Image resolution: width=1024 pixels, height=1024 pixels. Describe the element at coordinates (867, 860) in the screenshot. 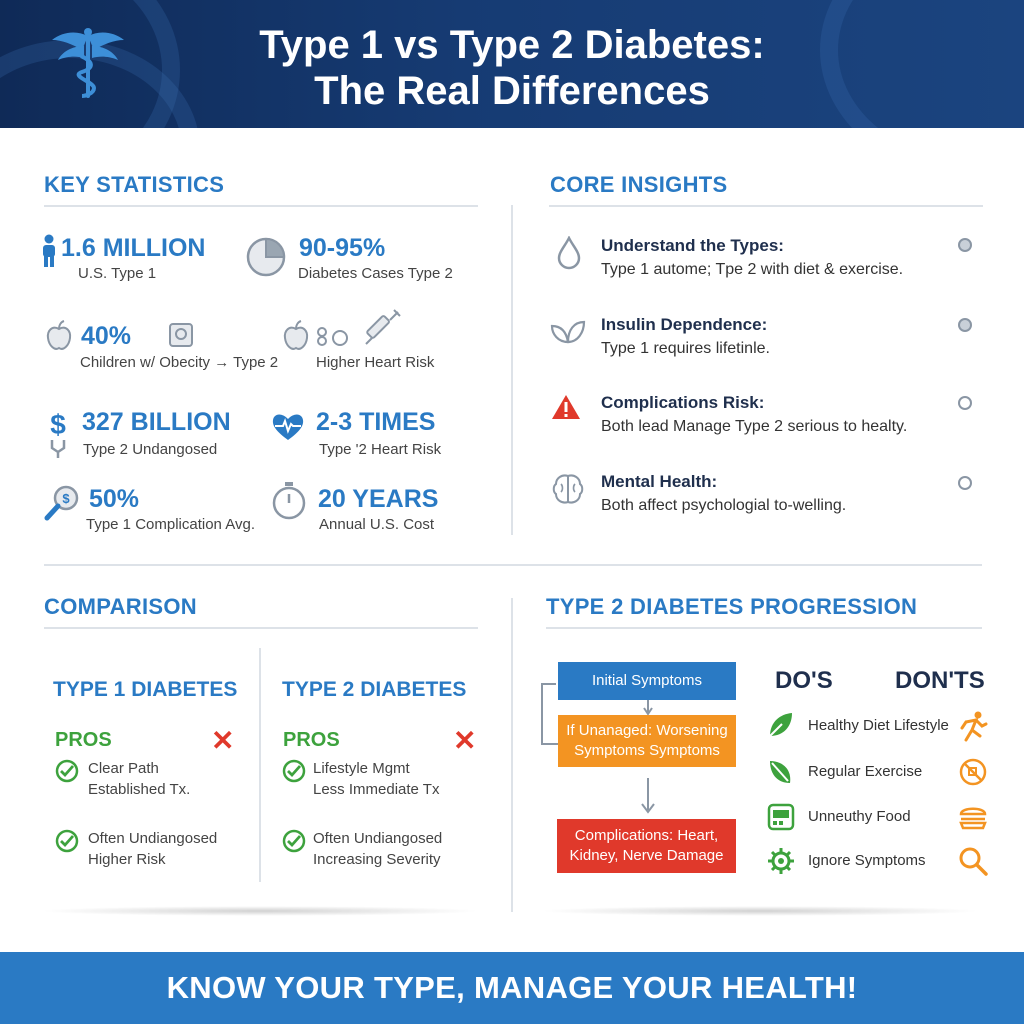

I see `do-dont-item: Ignore Symptoms` at that location.